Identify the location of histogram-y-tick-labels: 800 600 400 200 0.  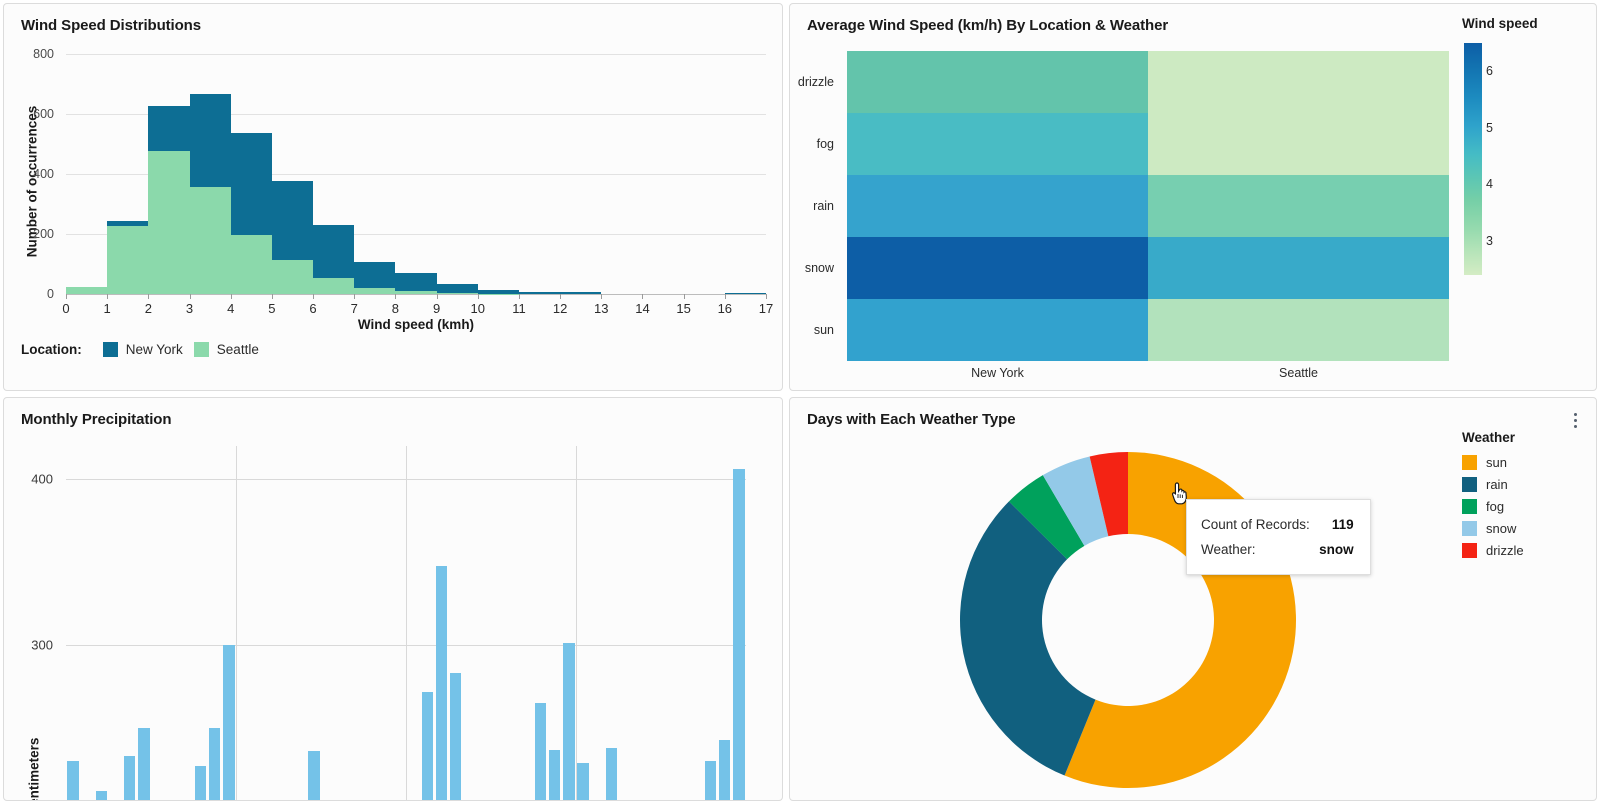
(33, 174).